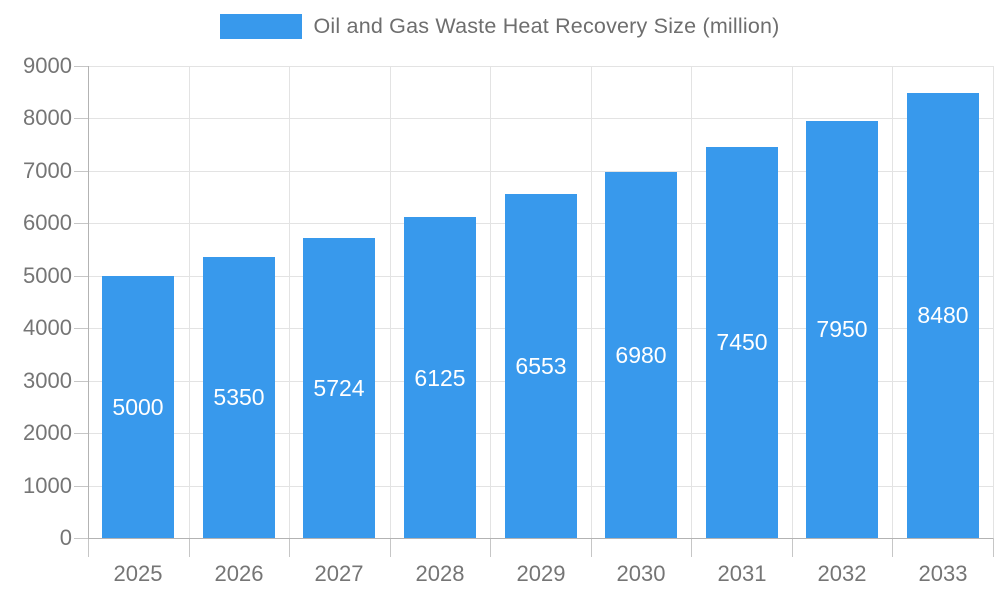 The width and height of the screenshot is (1000, 600). I want to click on legend-swatch, so click(261, 26).